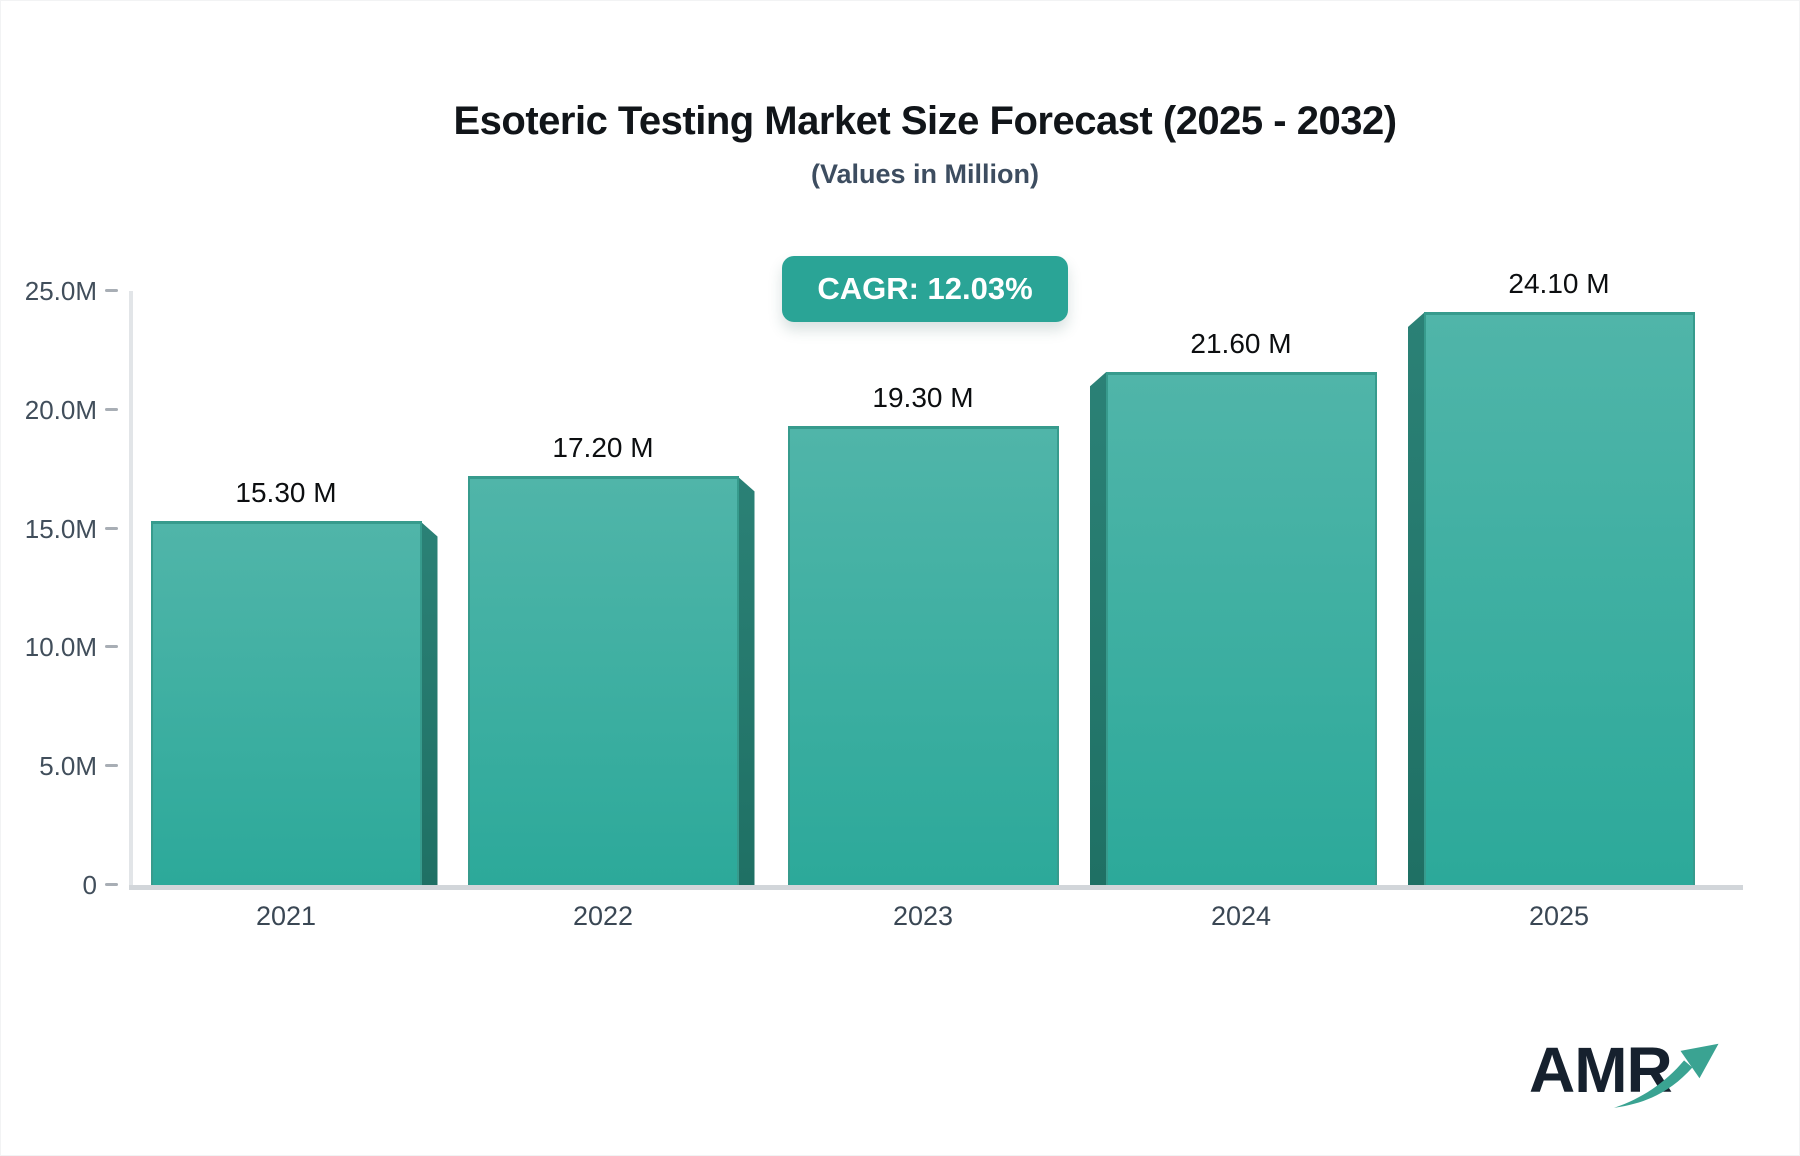 The height and width of the screenshot is (1156, 1800). I want to click on x-axis-label: 2025, so click(1559, 916).